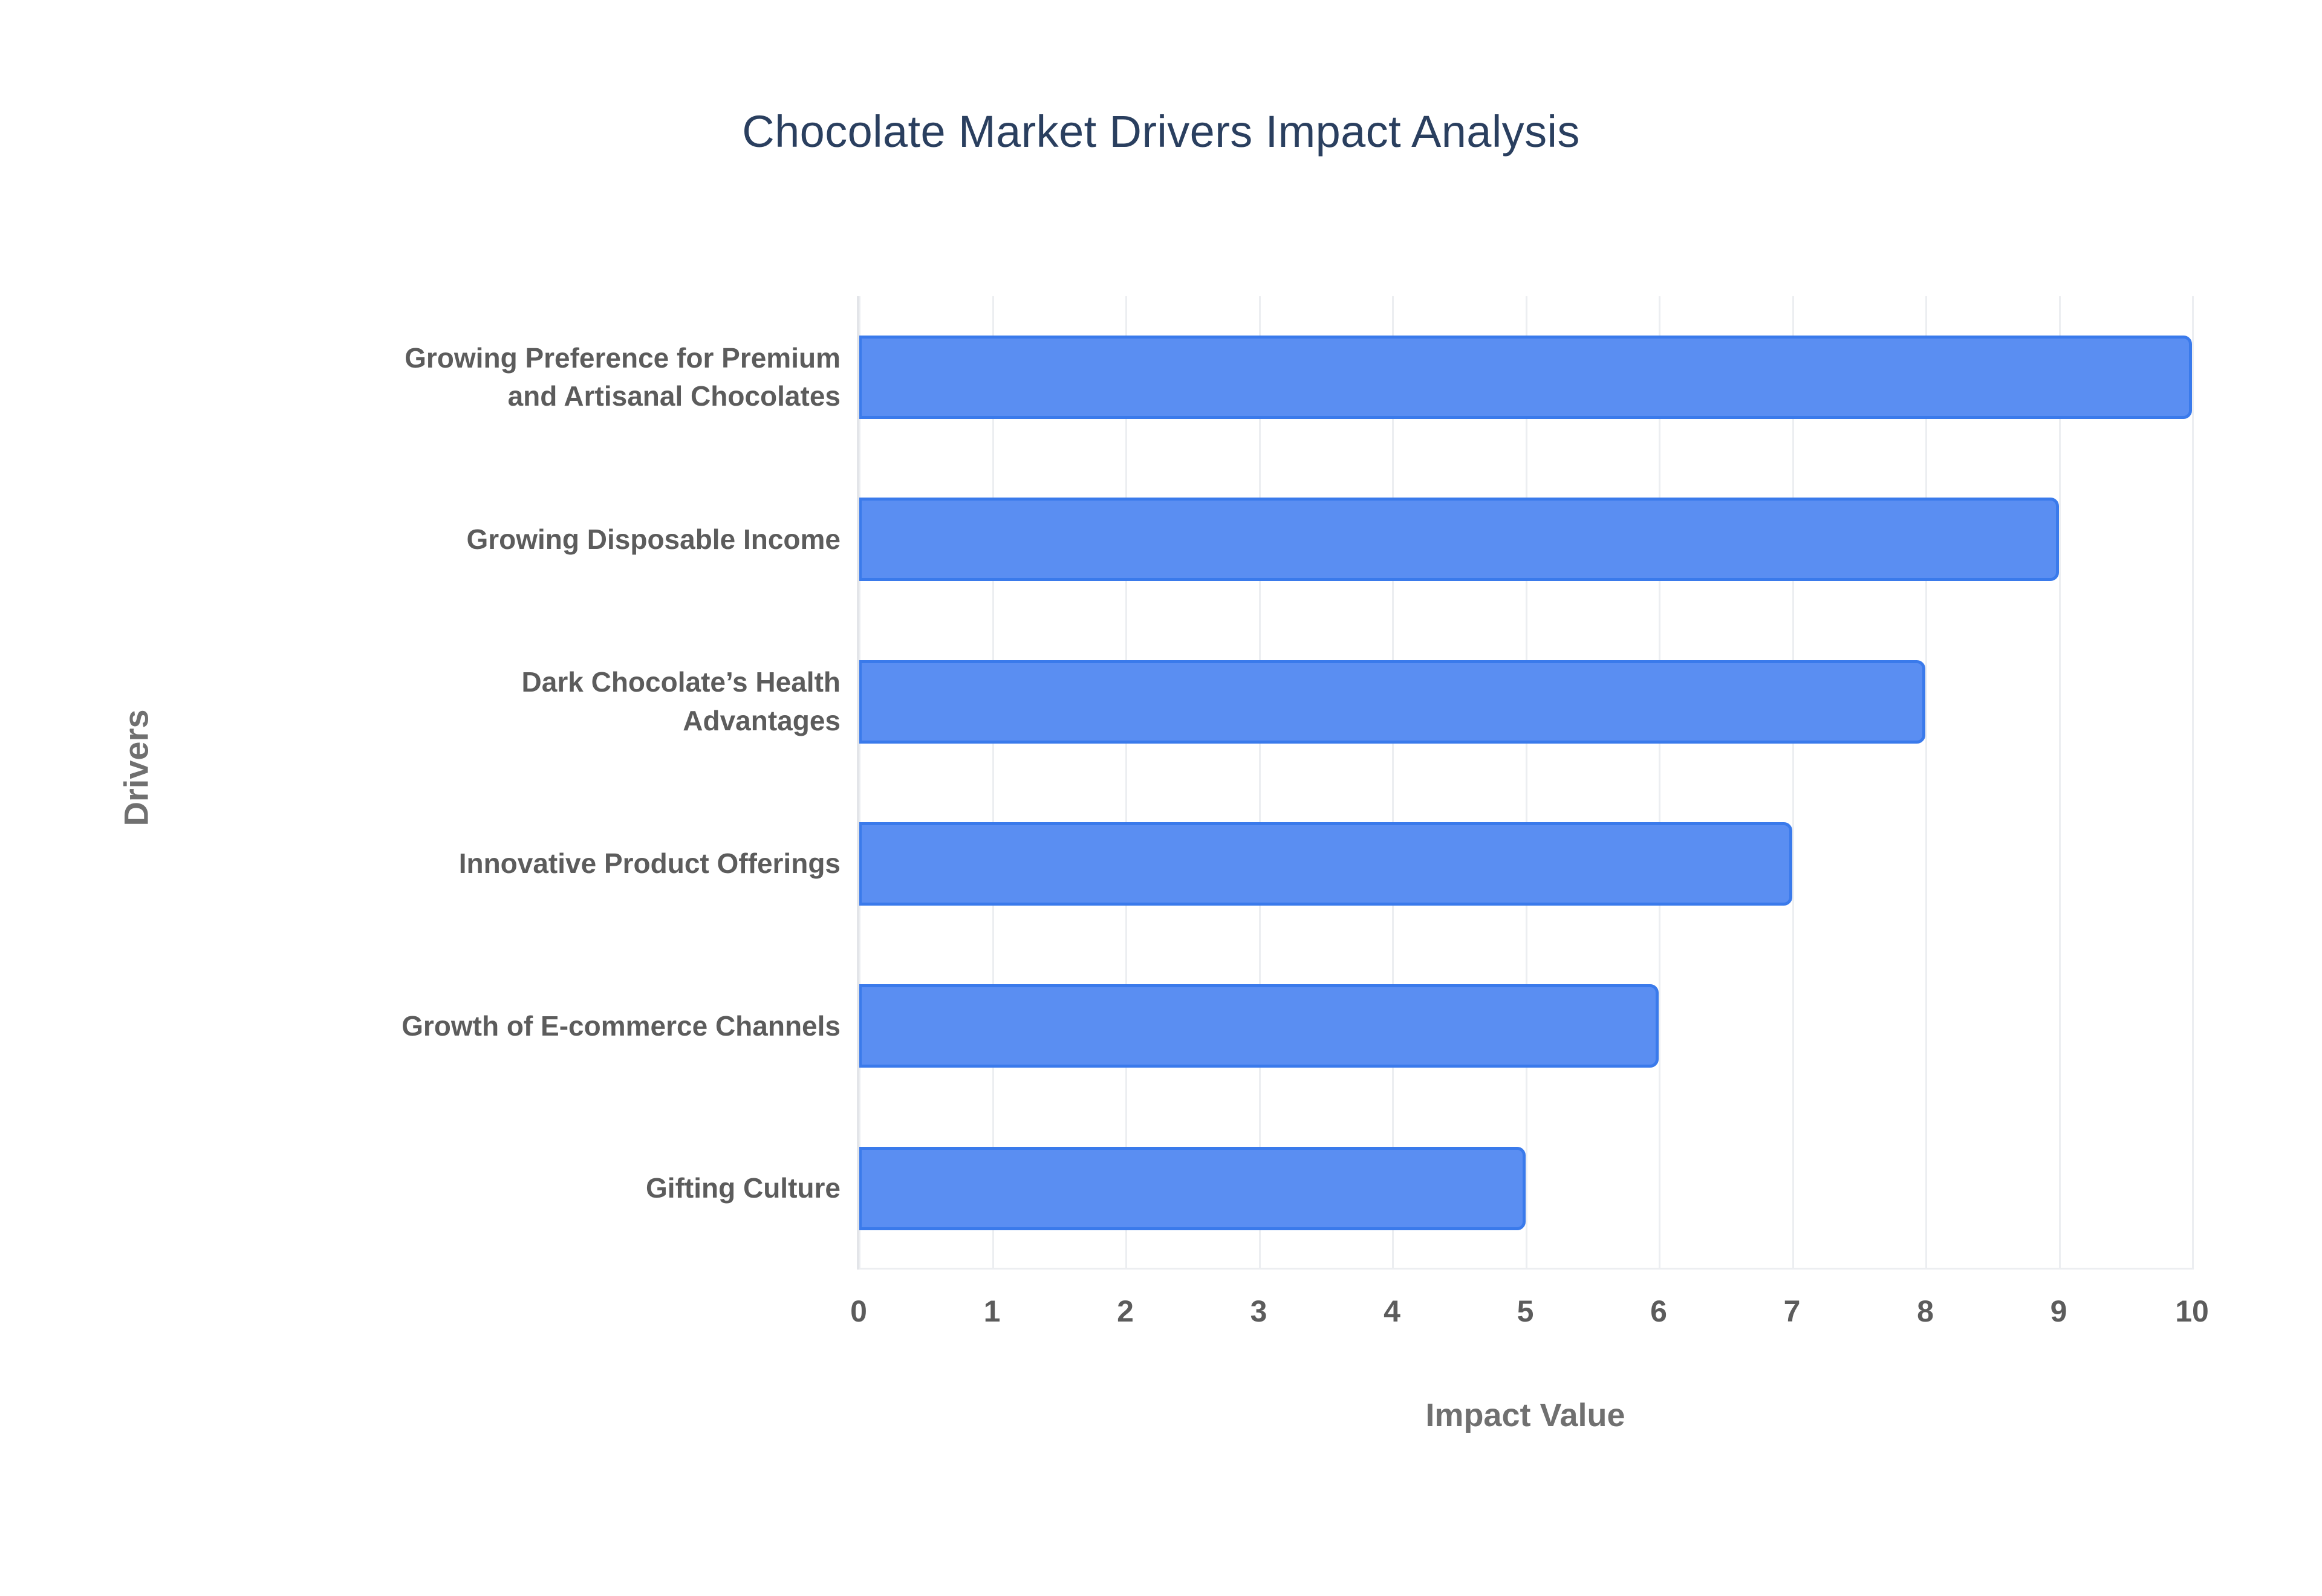 The image size is (2322, 1596). I want to click on x-axis-tick-label: 3, so click(1258, 1311).